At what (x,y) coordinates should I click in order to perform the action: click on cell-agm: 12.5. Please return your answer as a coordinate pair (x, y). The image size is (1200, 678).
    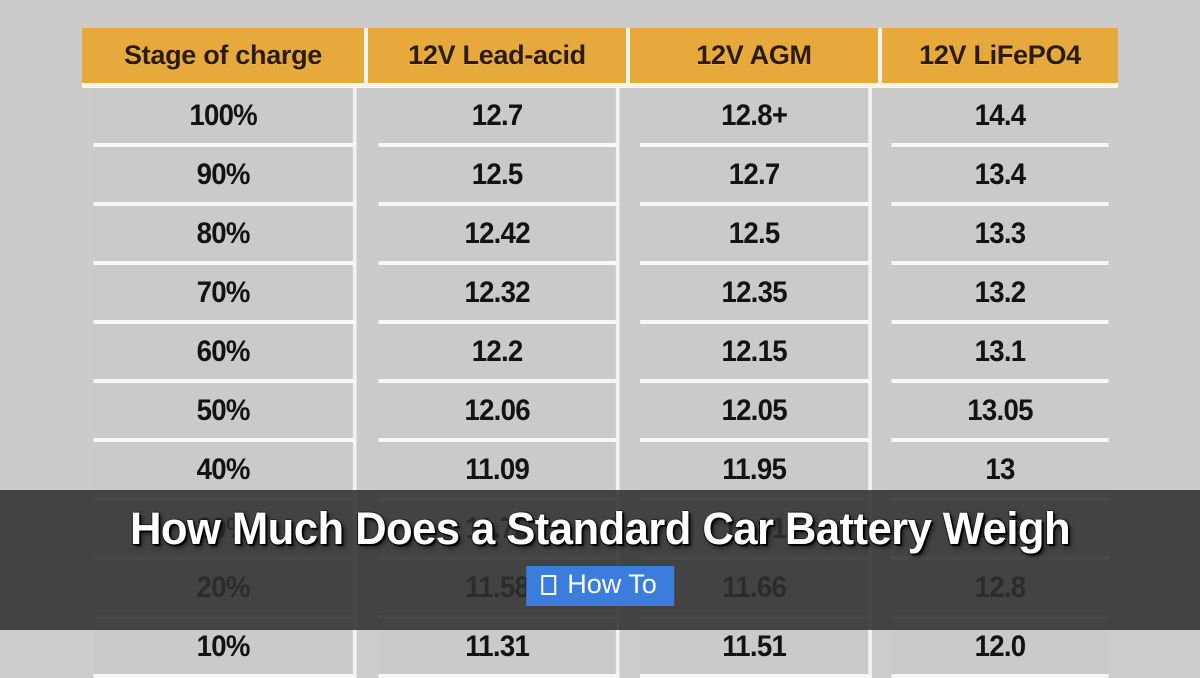
    Looking at the image, I should click on (756, 235).